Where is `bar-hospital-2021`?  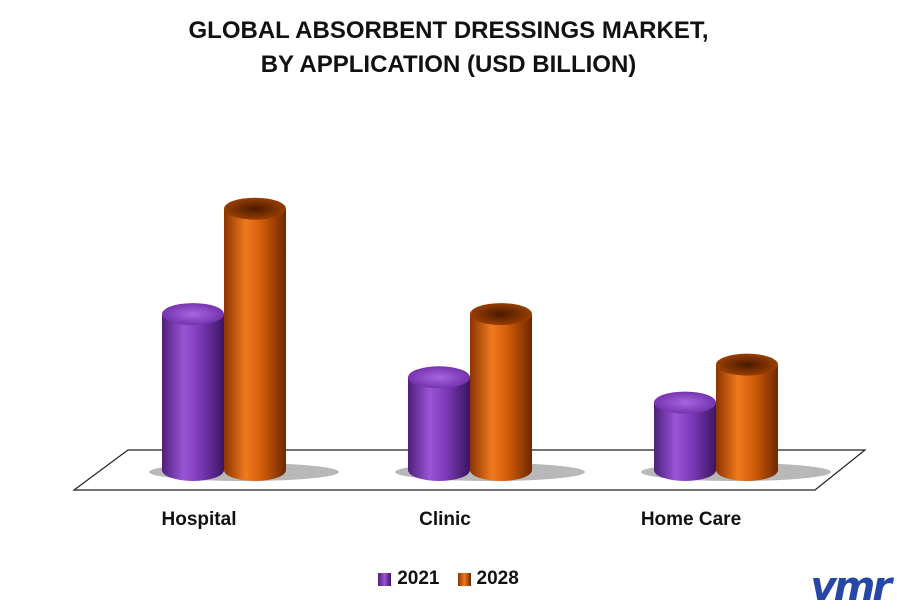 bar-hospital-2021 is located at coordinates (193, 392).